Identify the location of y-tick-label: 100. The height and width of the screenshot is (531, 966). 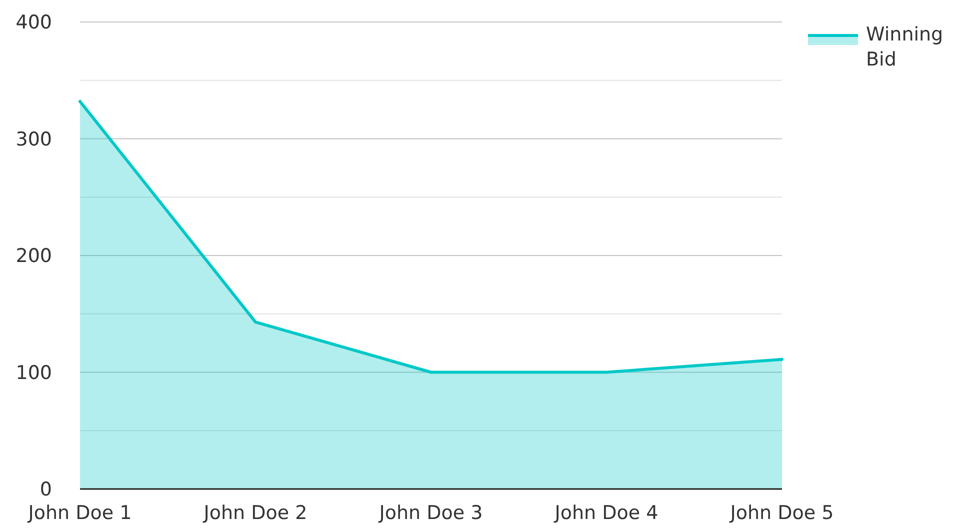
(34, 373).